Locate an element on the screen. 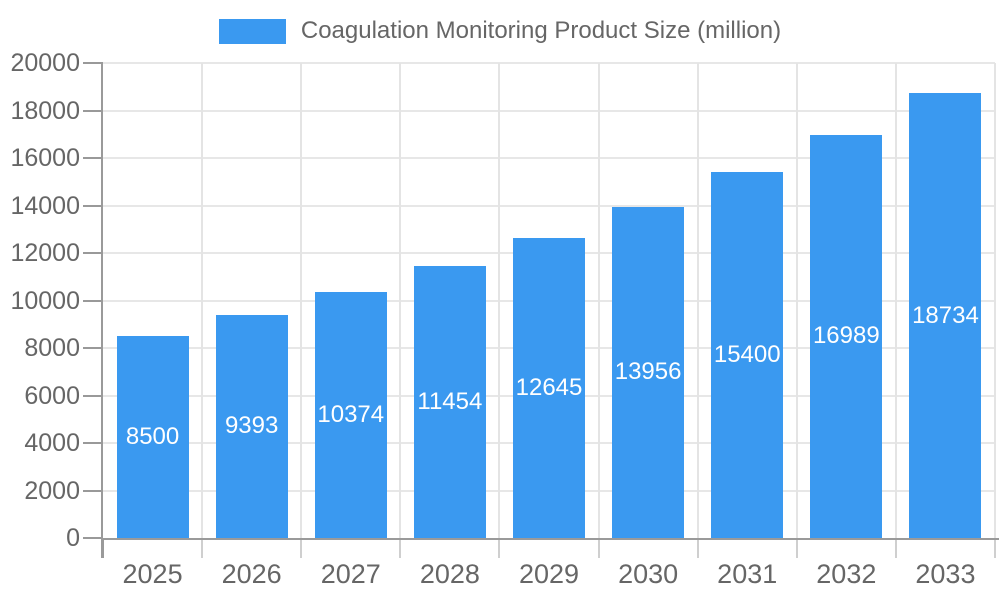  y-axis-label: 6000 is located at coordinates (52, 395).